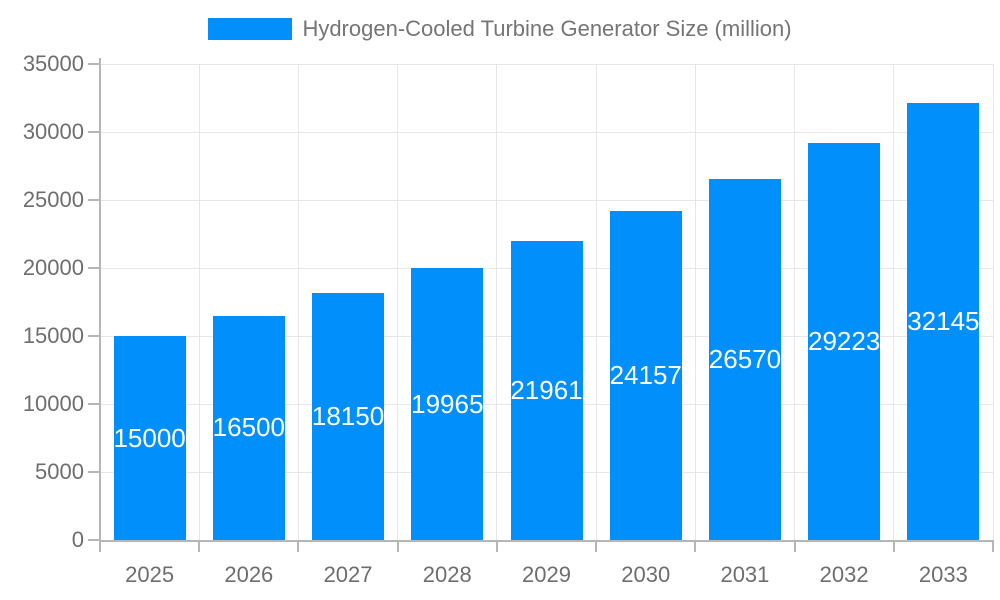 The image size is (1000, 600). Describe the element at coordinates (53, 403) in the screenshot. I see `y-axis-label: 10000` at that location.